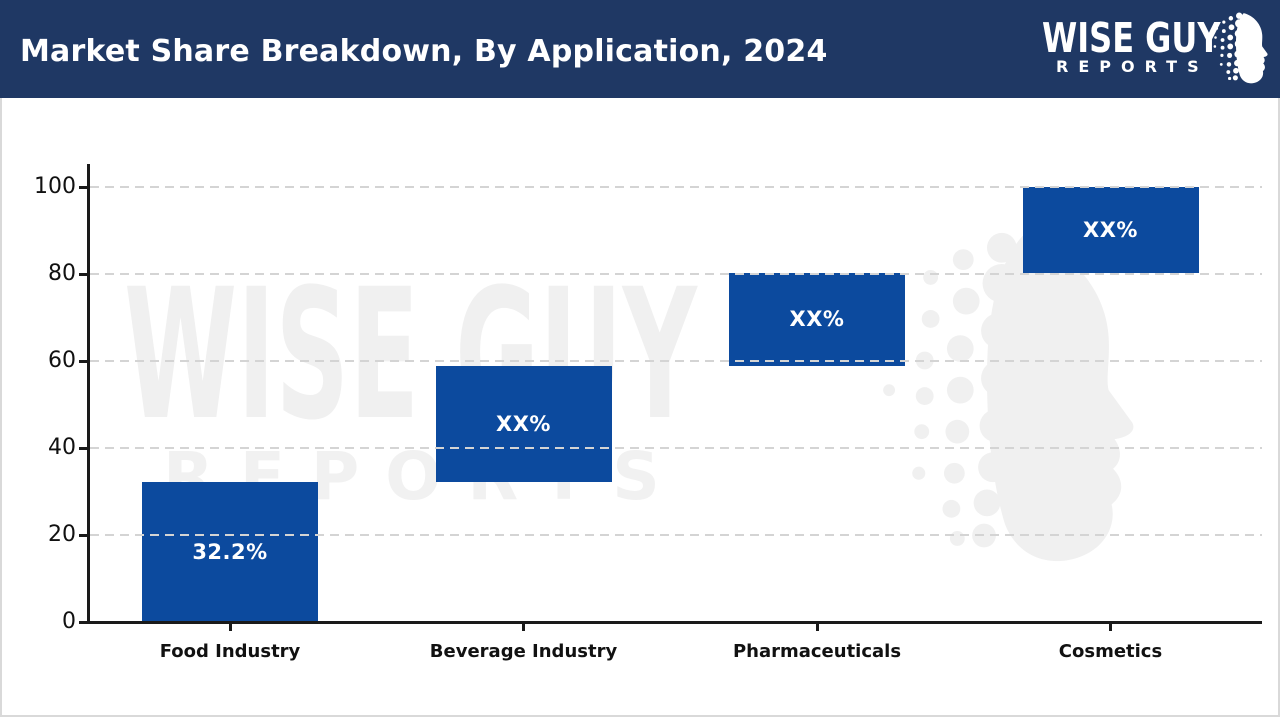 This screenshot has width=1280, height=720. I want to click on y-tick-label: 20, so click(62, 534).